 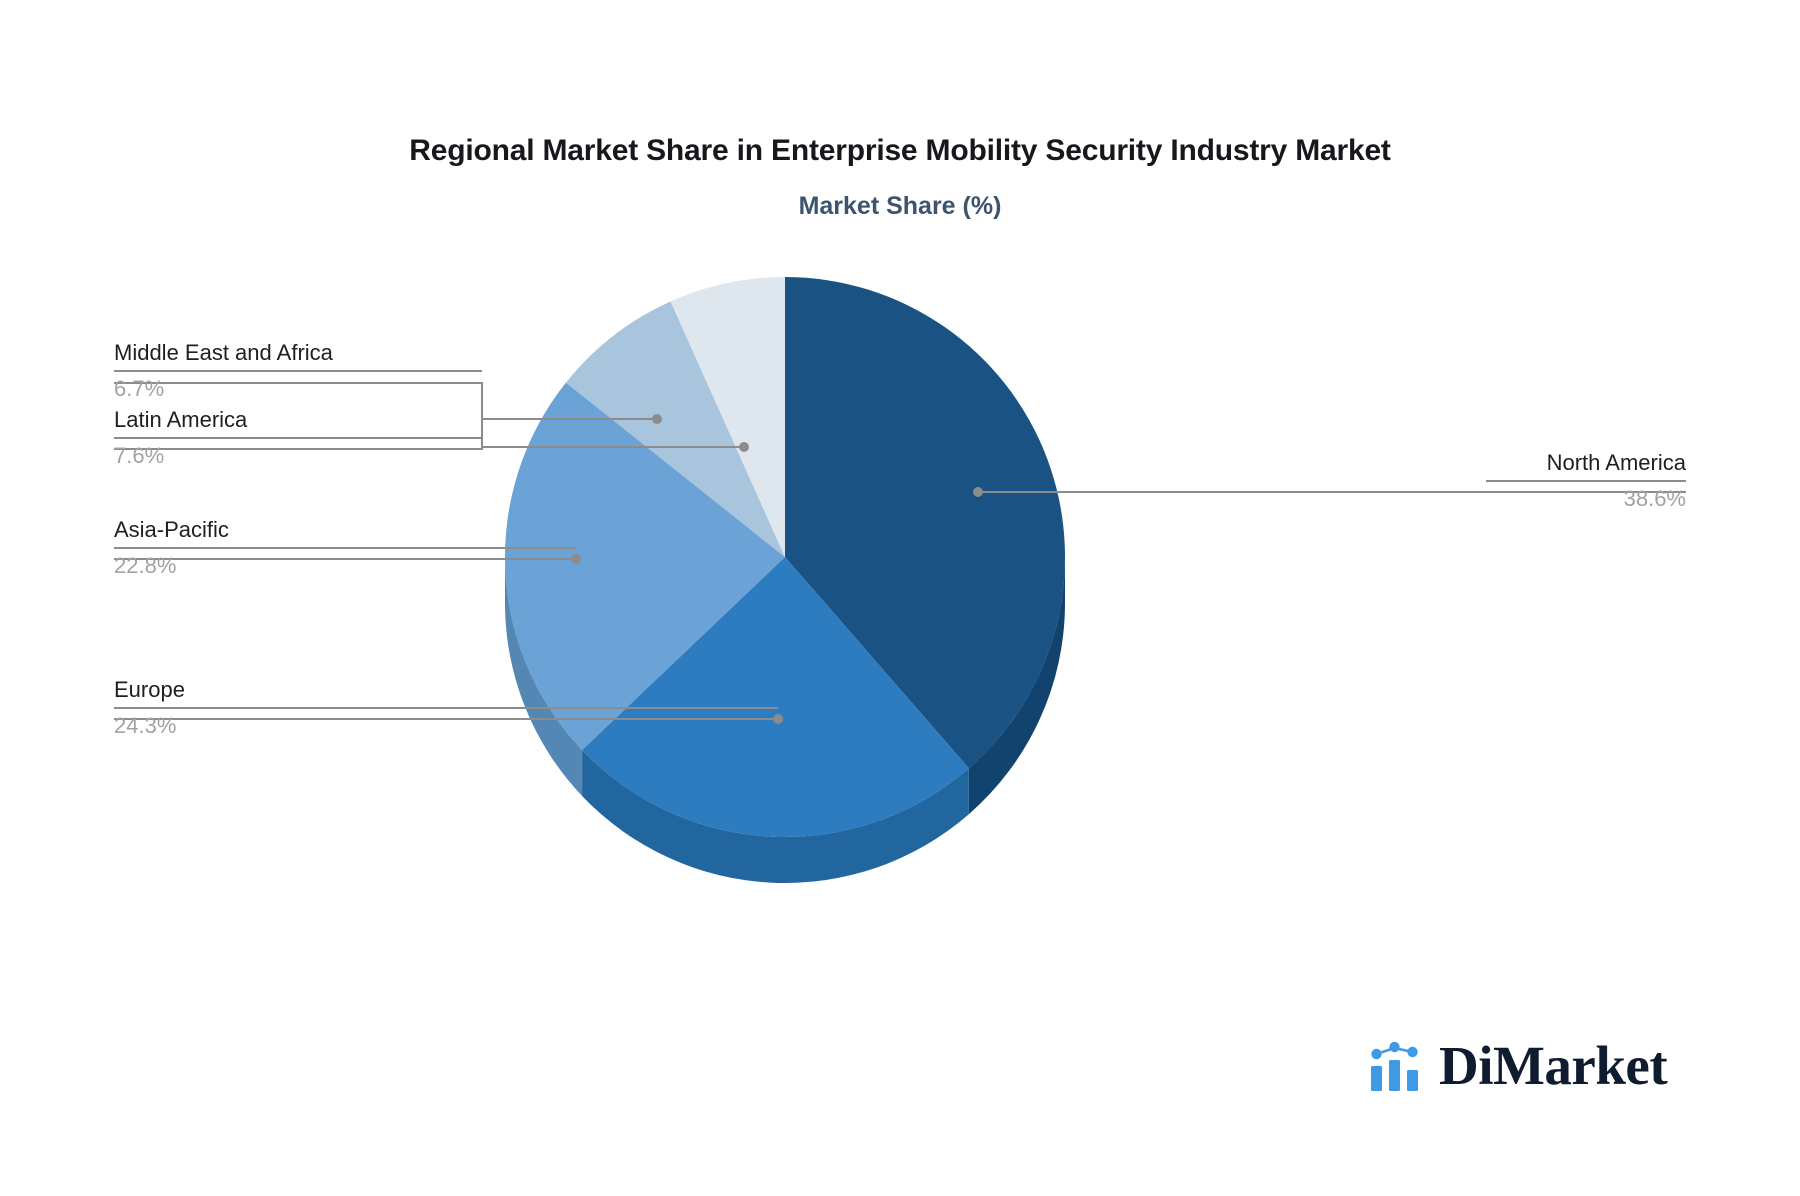 What do you see at coordinates (978, 492) in the screenshot?
I see `leader-dot-north-america` at bounding box center [978, 492].